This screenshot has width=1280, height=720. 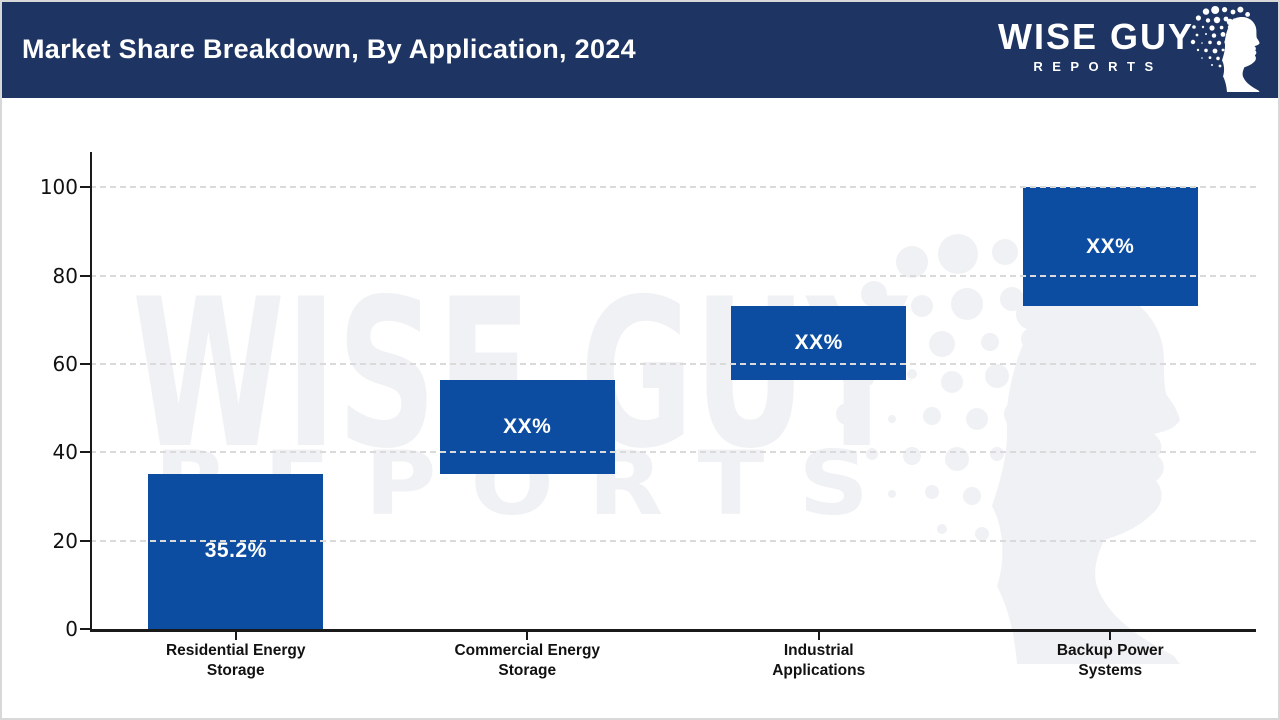 I want to click on x-axis-label: Commercial Energy Storage, so click(x=527, y=660).